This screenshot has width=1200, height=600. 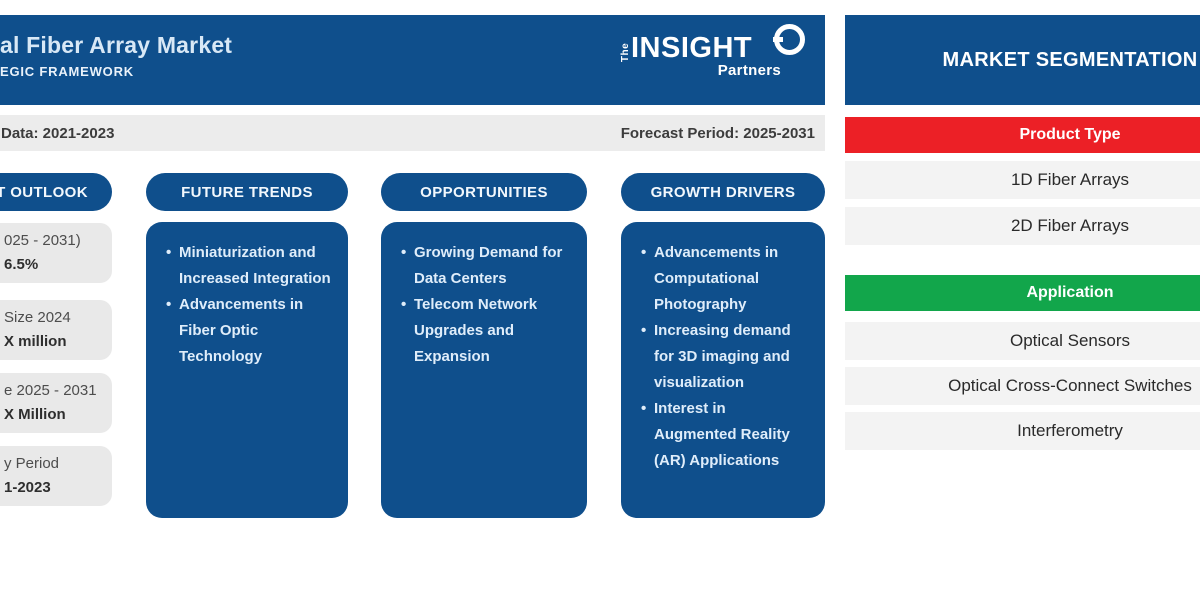 What do you see at coordinates (692, 48) in the screenshot?
I see `logo-insight-text: INSIGHT` at bounding box center [692, 48].